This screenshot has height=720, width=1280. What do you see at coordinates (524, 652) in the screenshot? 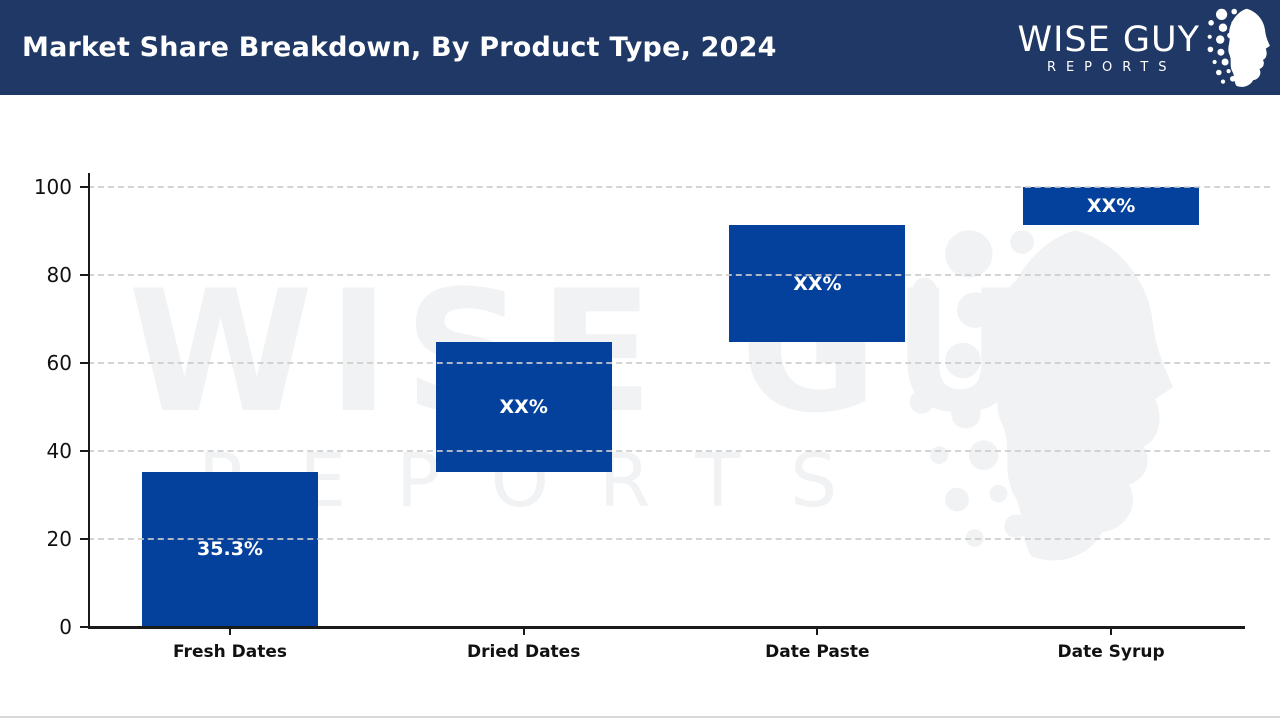
I see `x-axis-label: Dried Dates` at bounding box center [524, 652].